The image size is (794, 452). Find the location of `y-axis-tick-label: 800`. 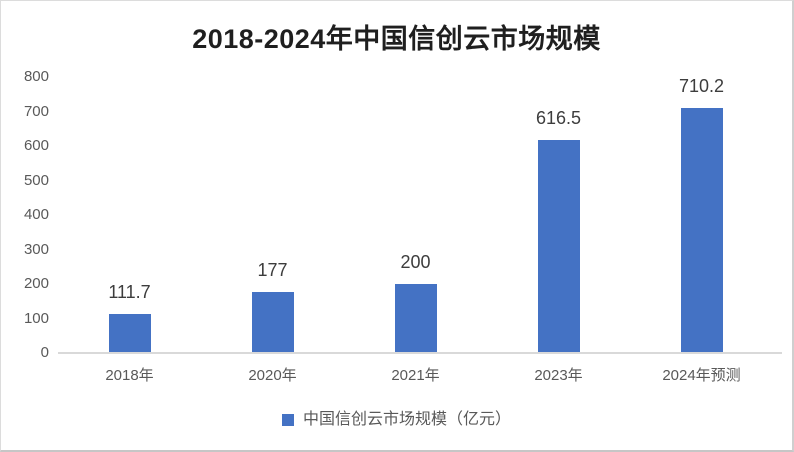

y-axis-tick-label: 800 is located at coordinates (36, 76).